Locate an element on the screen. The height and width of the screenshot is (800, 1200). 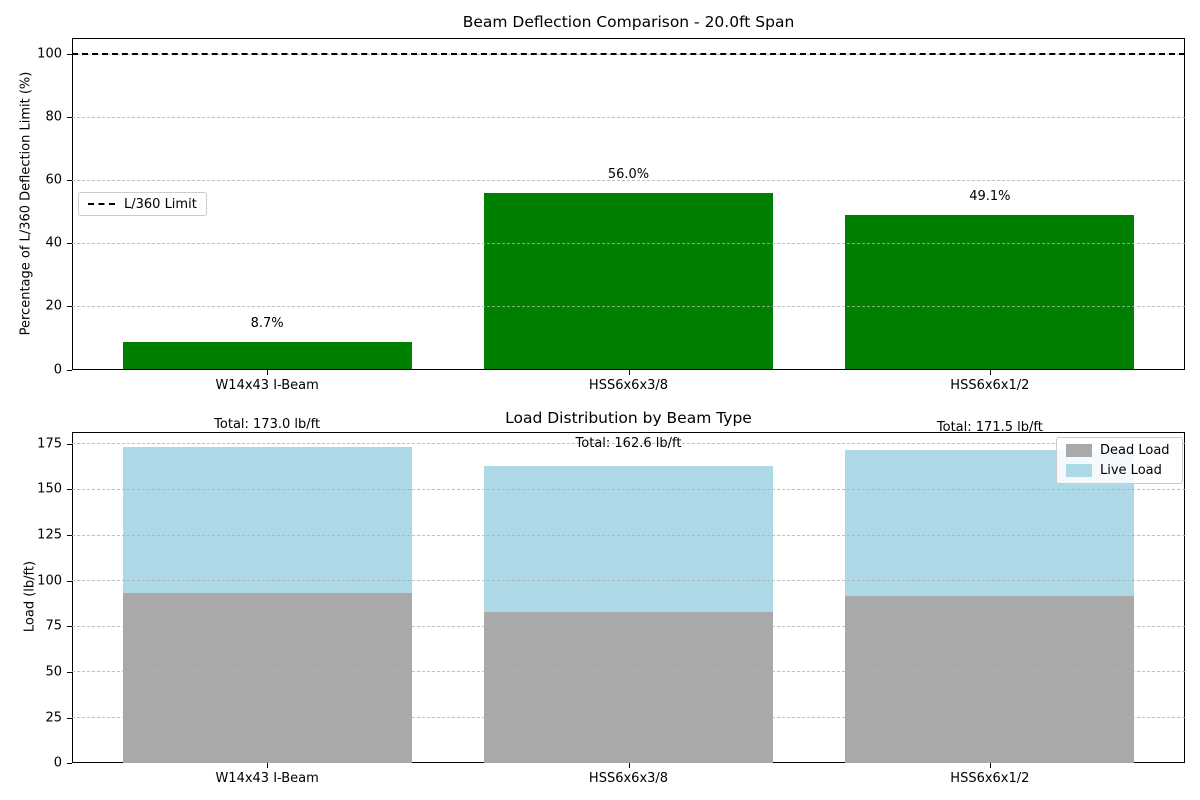
legend-row-dead-load: Dead Load is located at coordinates (1119, 450).